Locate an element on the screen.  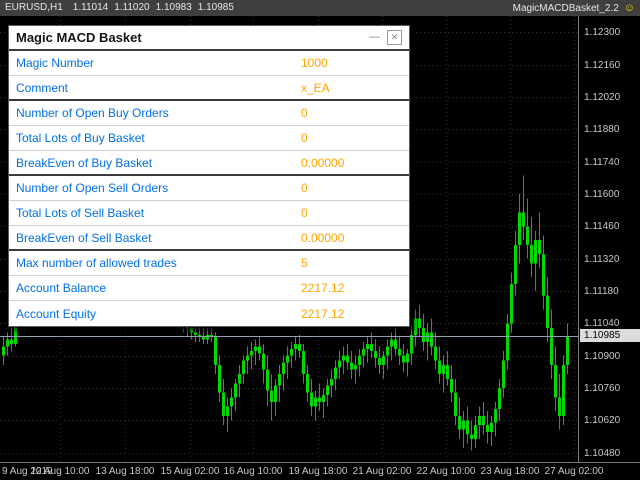
panel-row-label: BreakEven of Sell Basket is located at coordinates (84, 237).